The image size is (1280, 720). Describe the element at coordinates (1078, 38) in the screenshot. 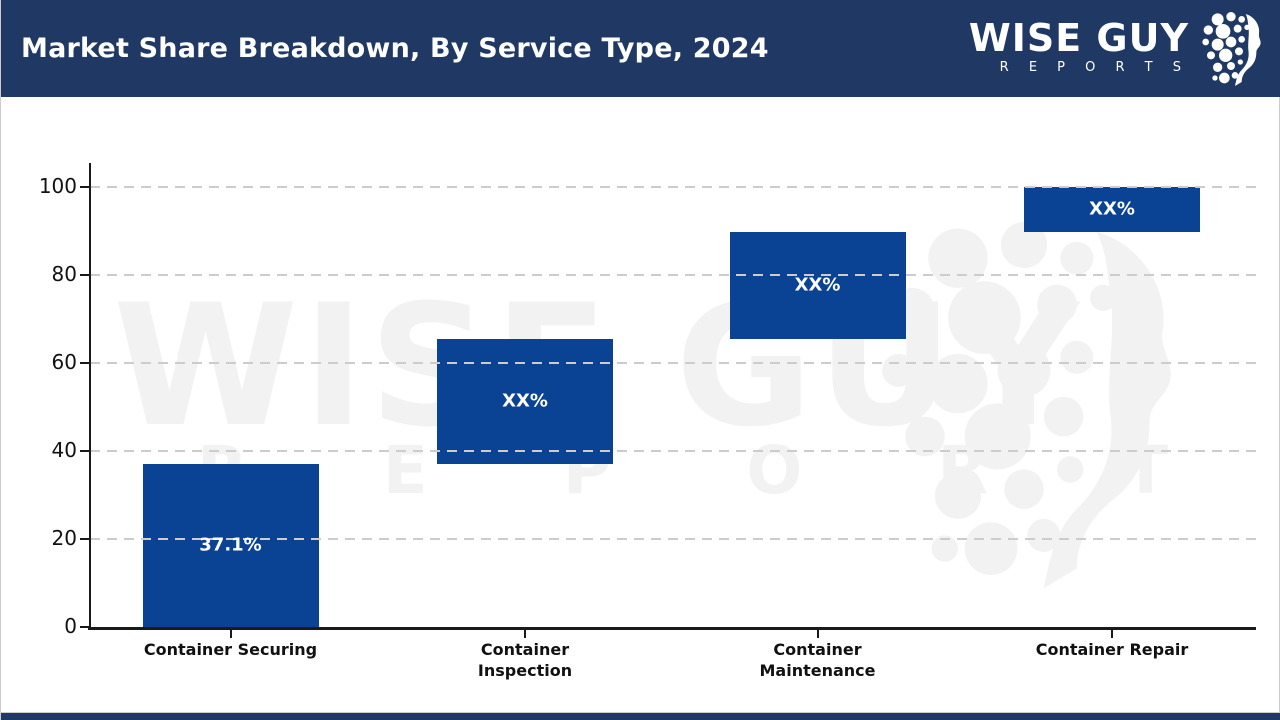

I see `brand-name: WISE GUY` at that location.